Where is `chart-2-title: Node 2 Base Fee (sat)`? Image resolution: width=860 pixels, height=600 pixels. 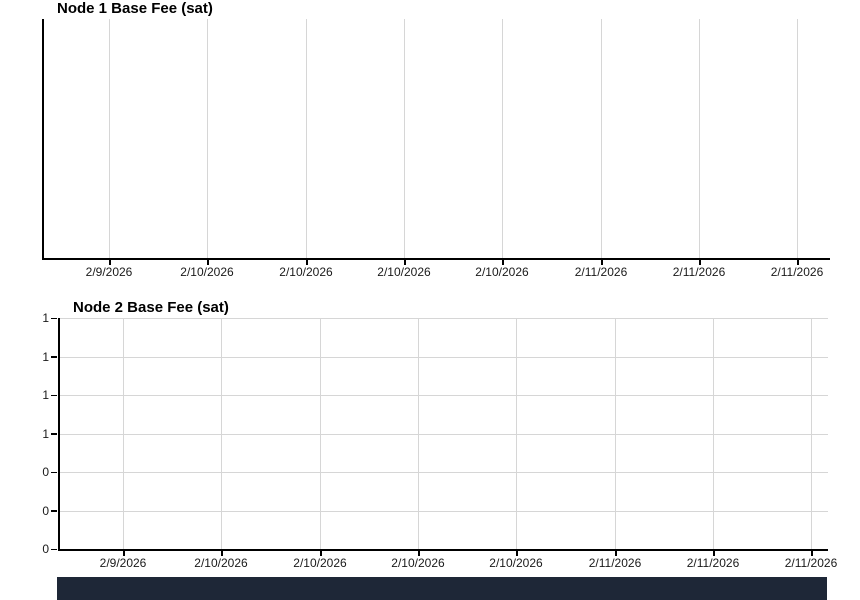 chart-2-title: Node 2 Base Fee (sat) is located at coordinates (151, 307).